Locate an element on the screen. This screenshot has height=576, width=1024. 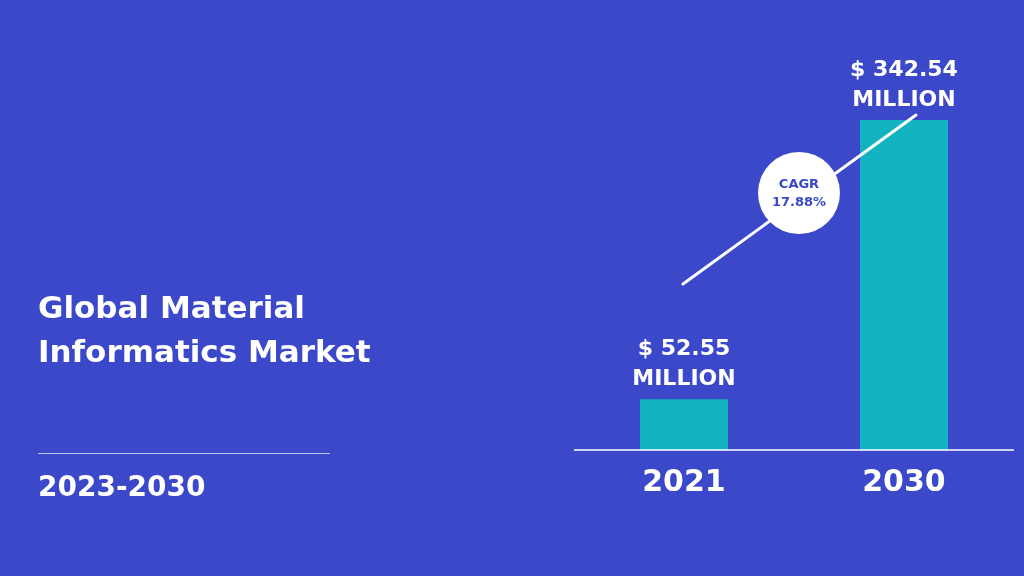
data-label: $ 52.55 MILLION is located at coordinates (684, 363).